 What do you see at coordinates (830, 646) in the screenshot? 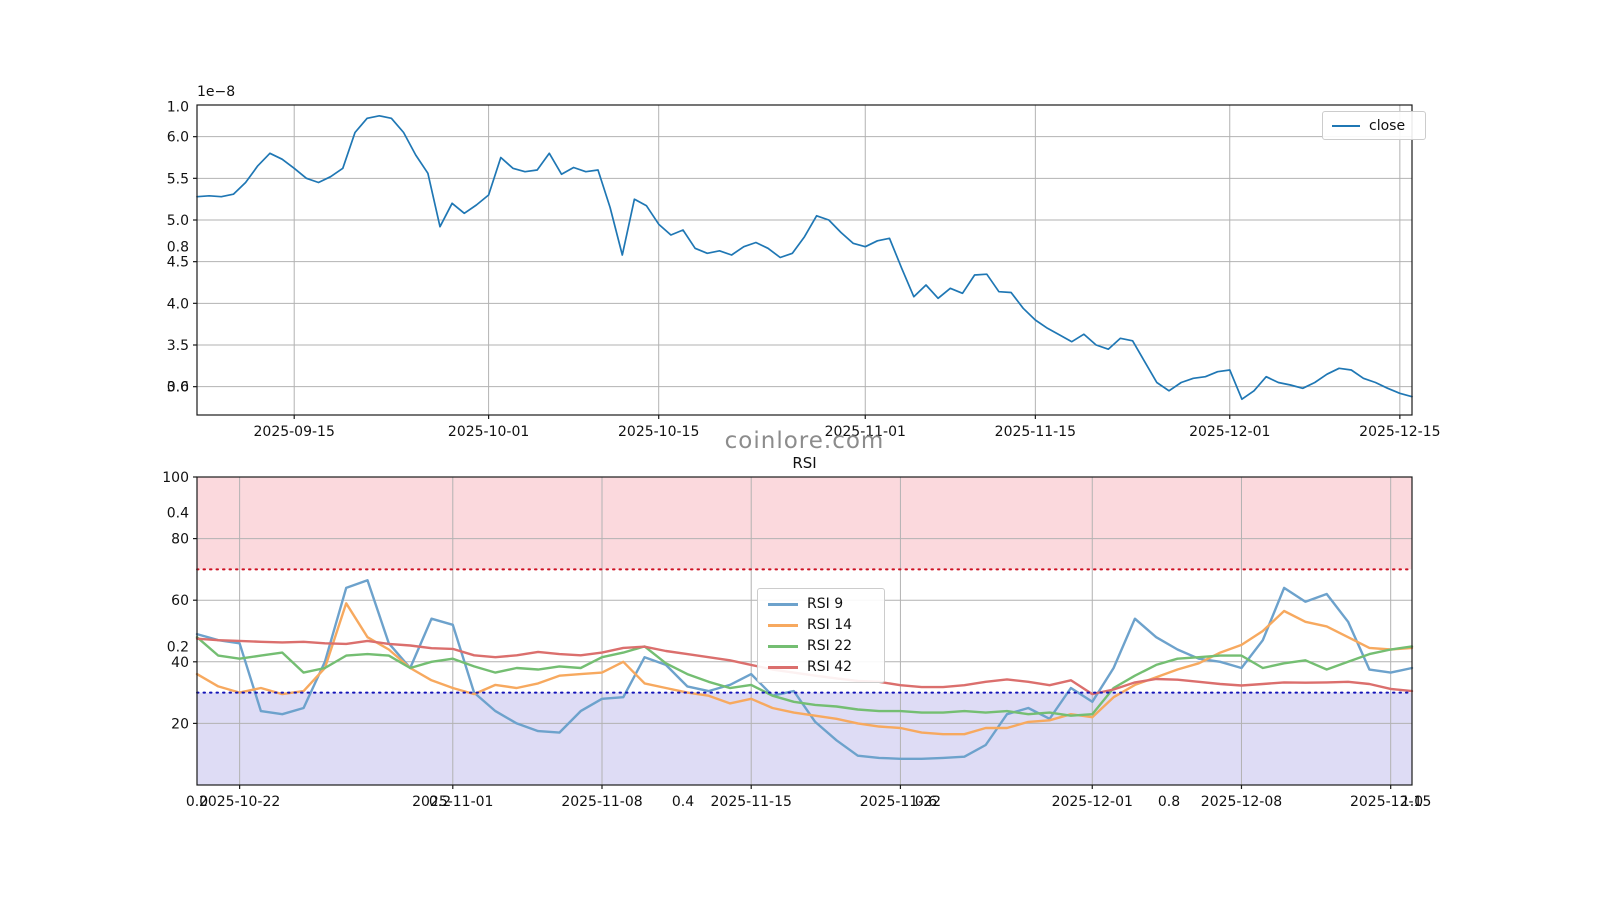
I see `rsi22-legend-label: RSI 22` at bounding box center [830, 646].